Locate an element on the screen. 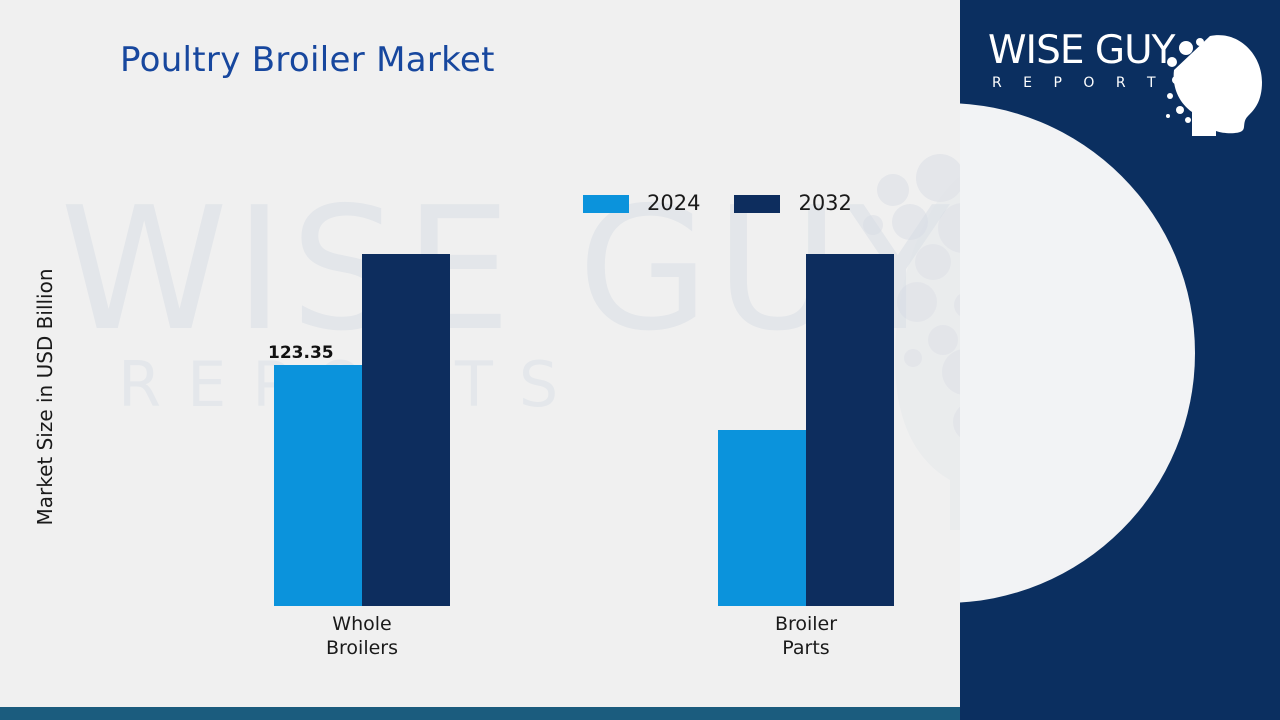 Image resolution: width=1280 pixels, height=720 pixels. brand-logo: WISE GUY R E P O R T S is located at coordinates (1125, 82).